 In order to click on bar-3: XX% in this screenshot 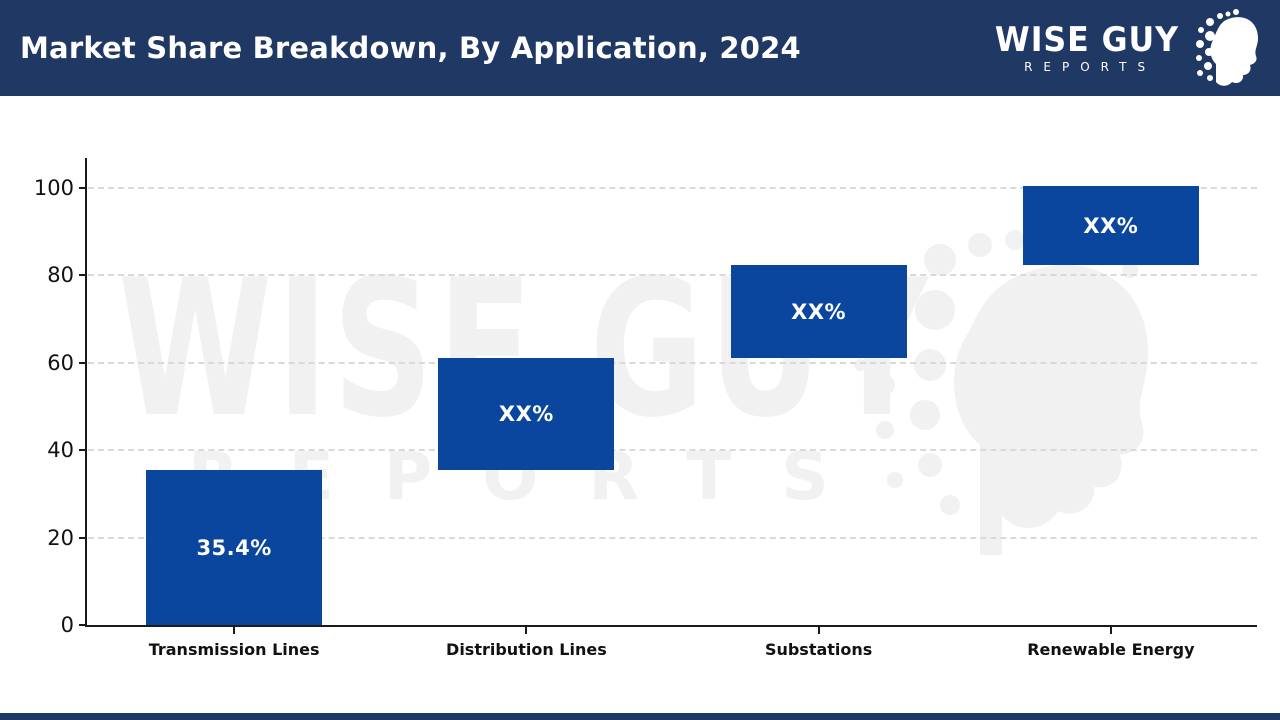, I will do `click(818, 311)`.